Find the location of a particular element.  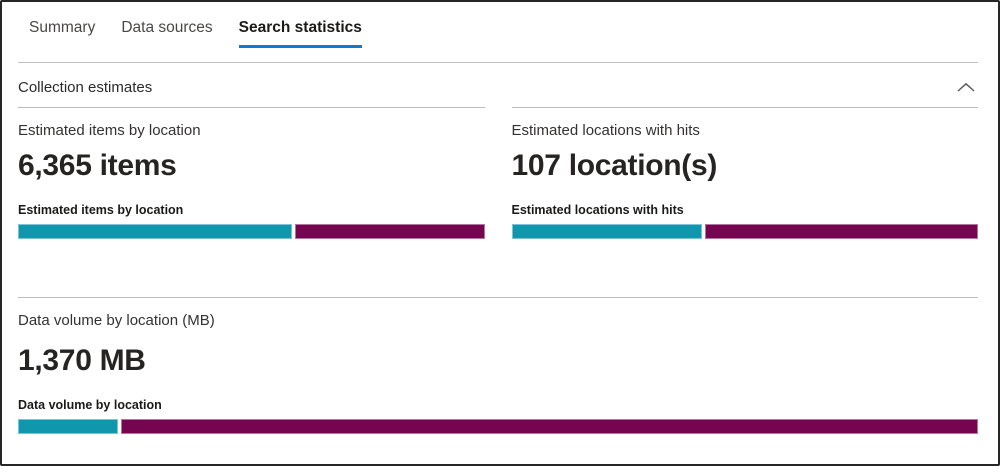

stacked-bar-items is located at coordinates (251, 231).